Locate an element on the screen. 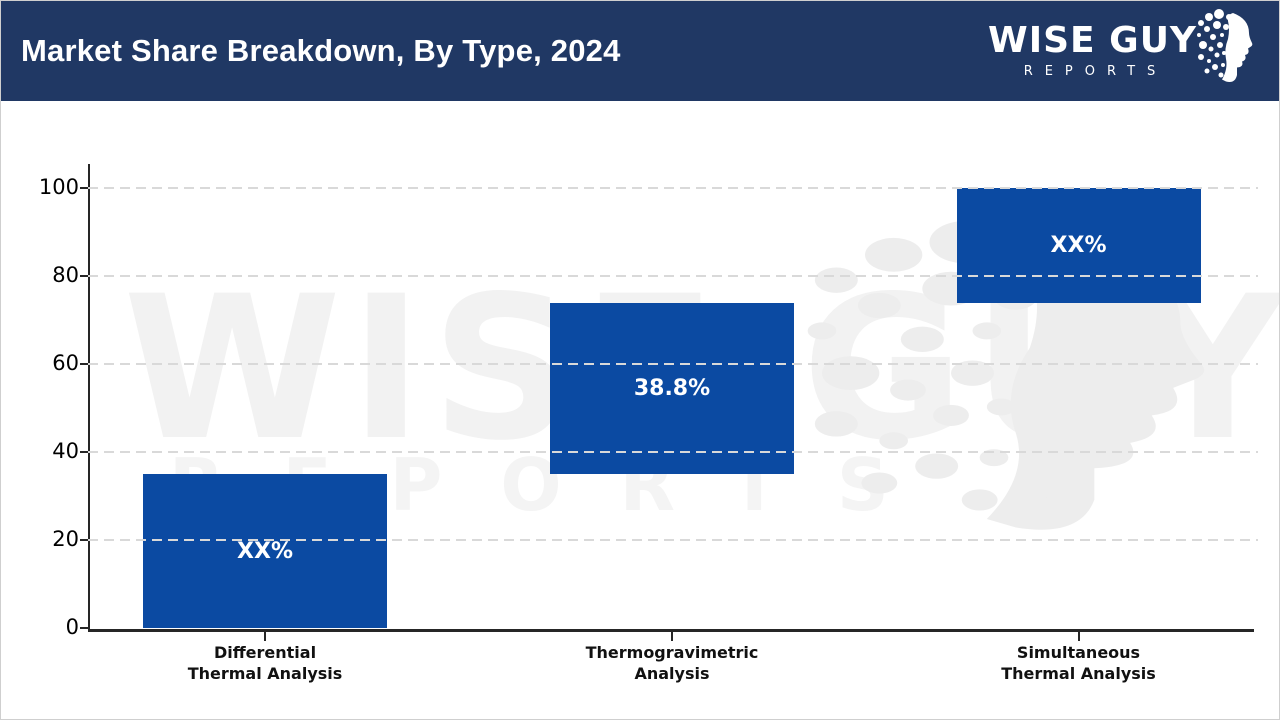 The height and width of the screenshot is (720, 1280). bar-value-label-2: XX% is located at coordinates (1078, 246).